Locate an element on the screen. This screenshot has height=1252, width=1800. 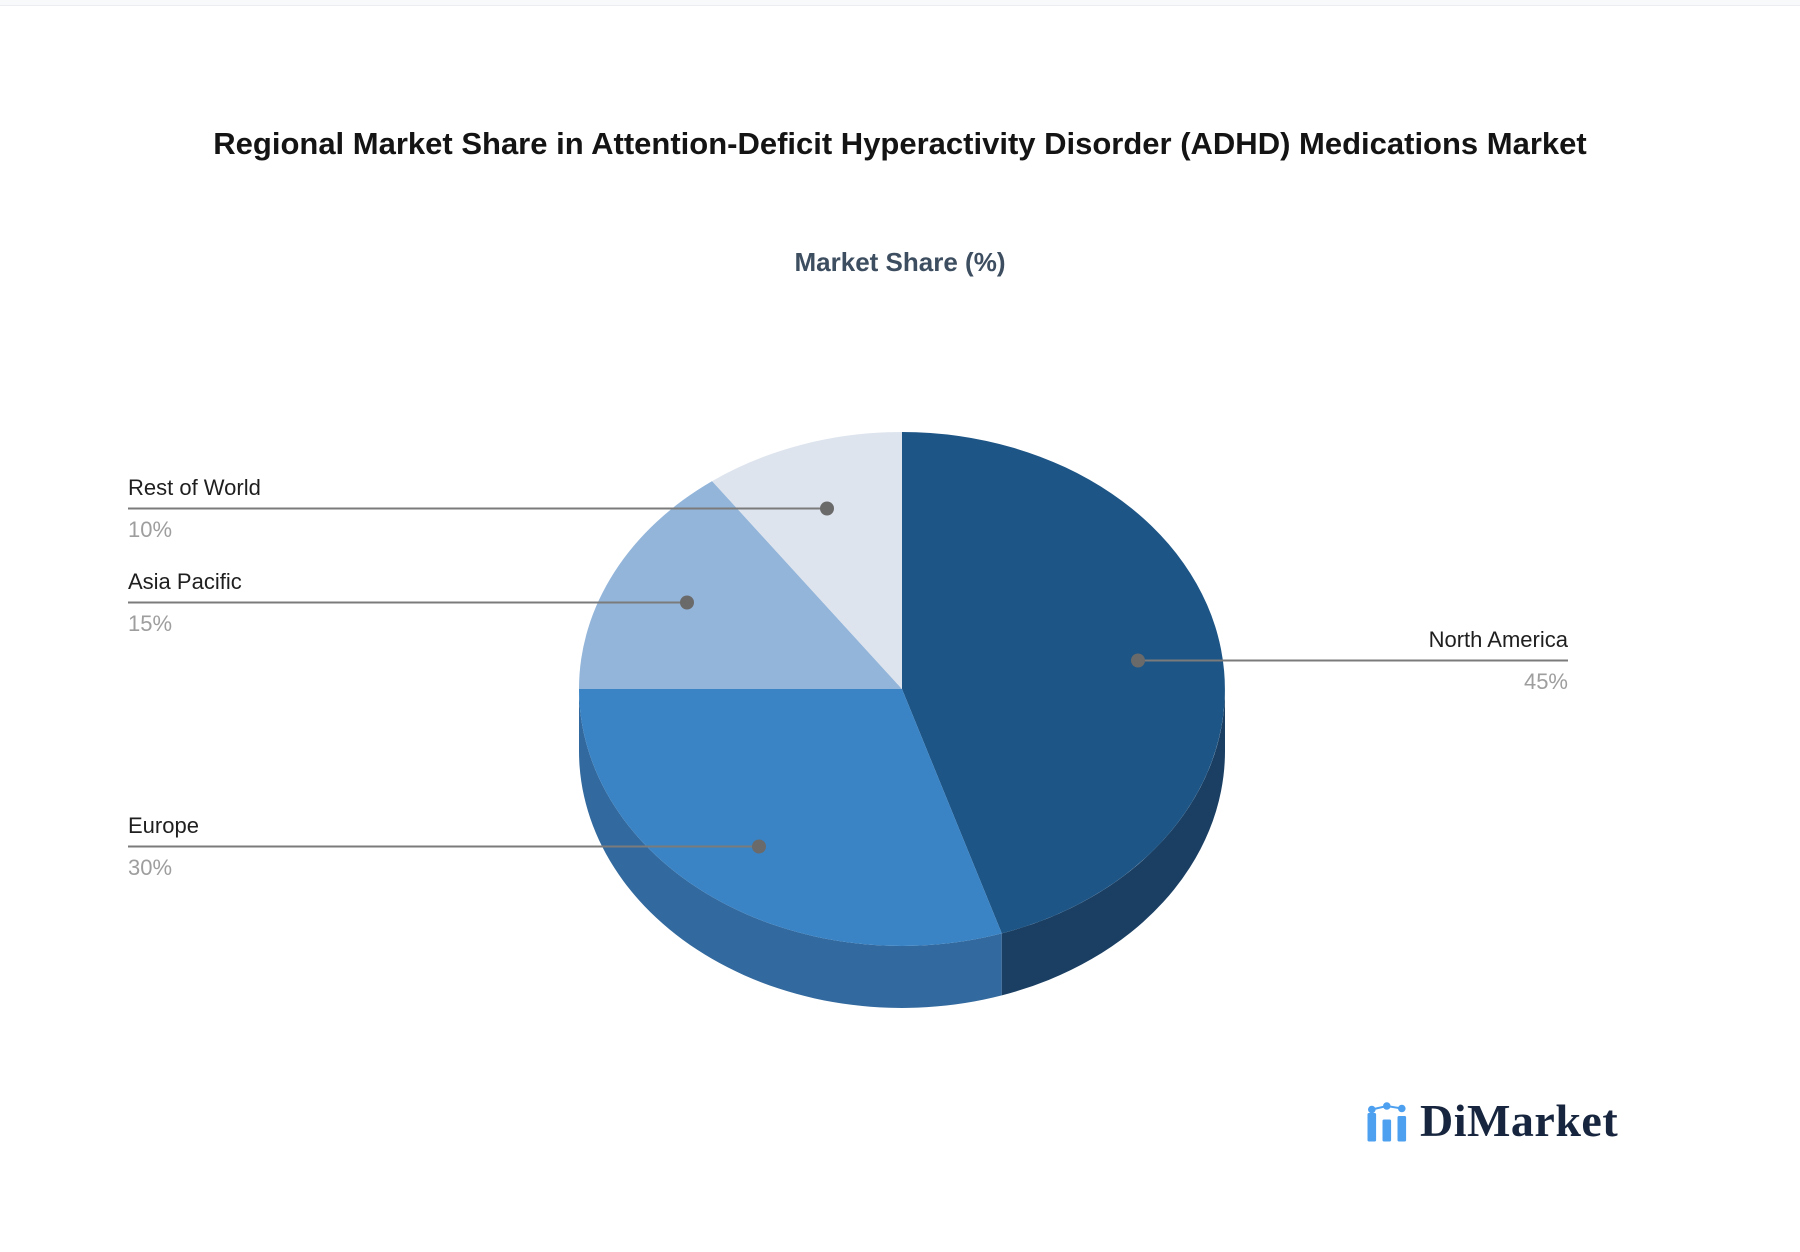
leader-dot-asia-pacific is located at coordinates (687, 602).